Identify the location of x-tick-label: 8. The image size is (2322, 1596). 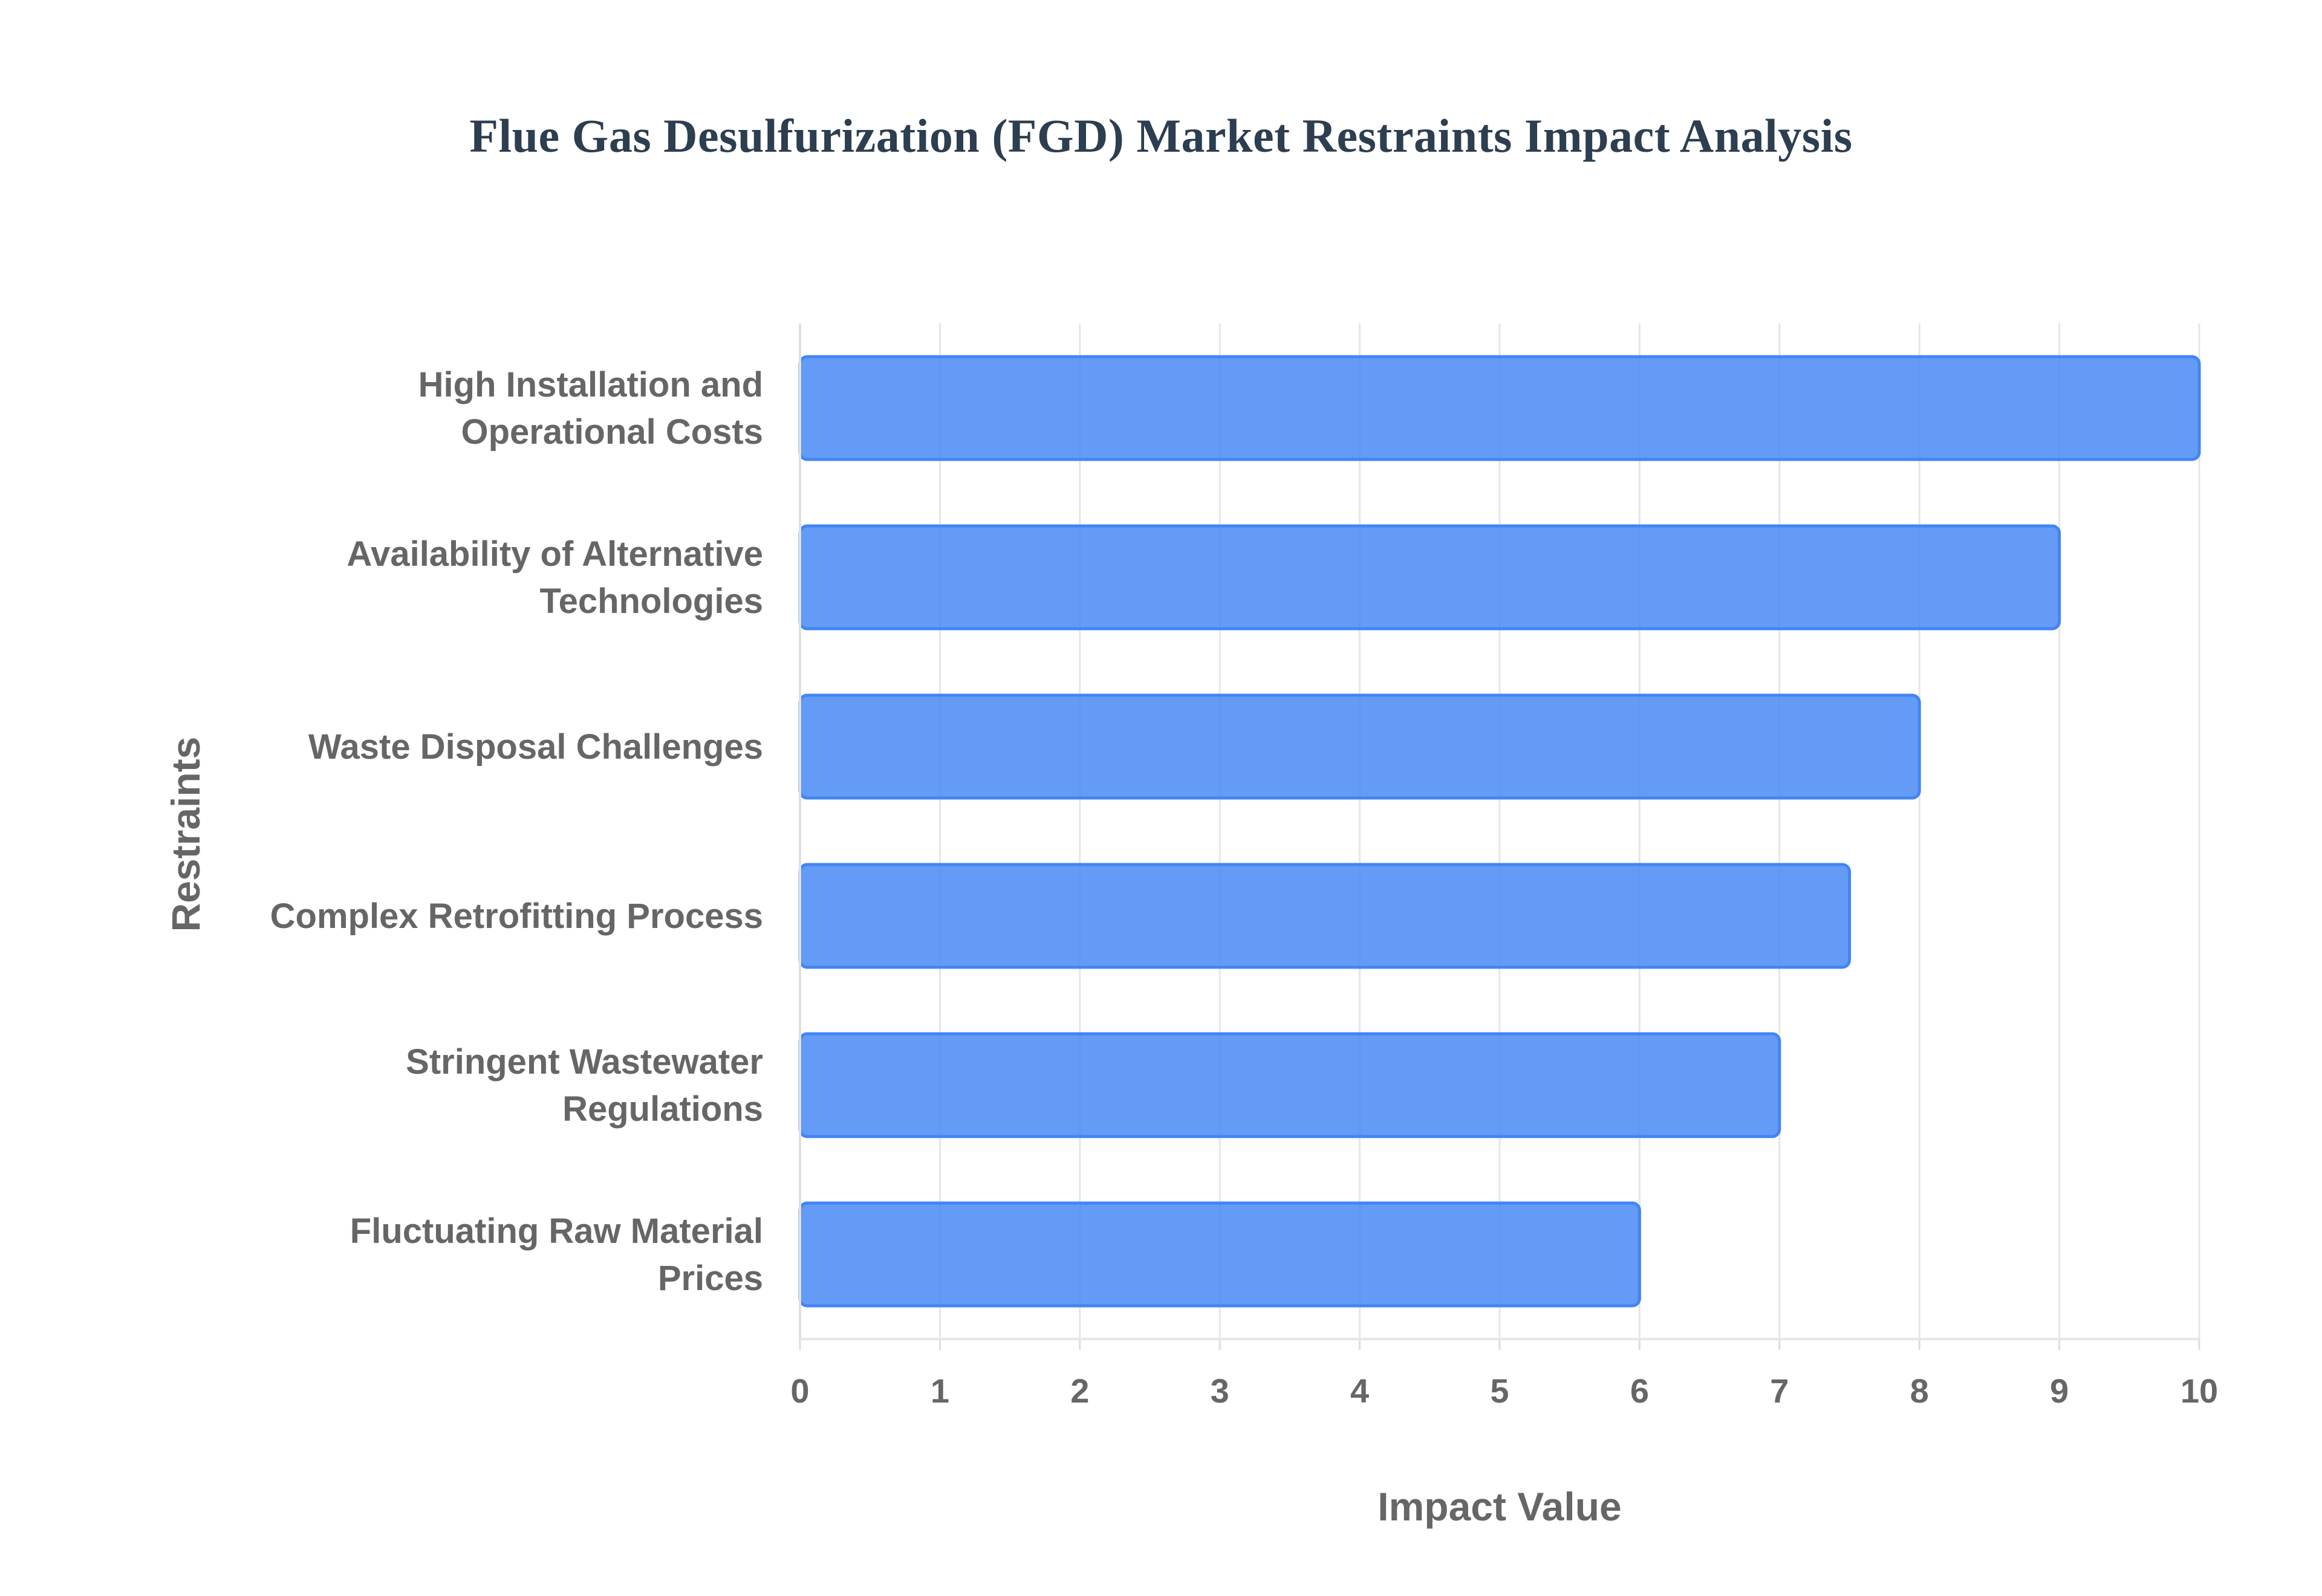
(1919, 1391).